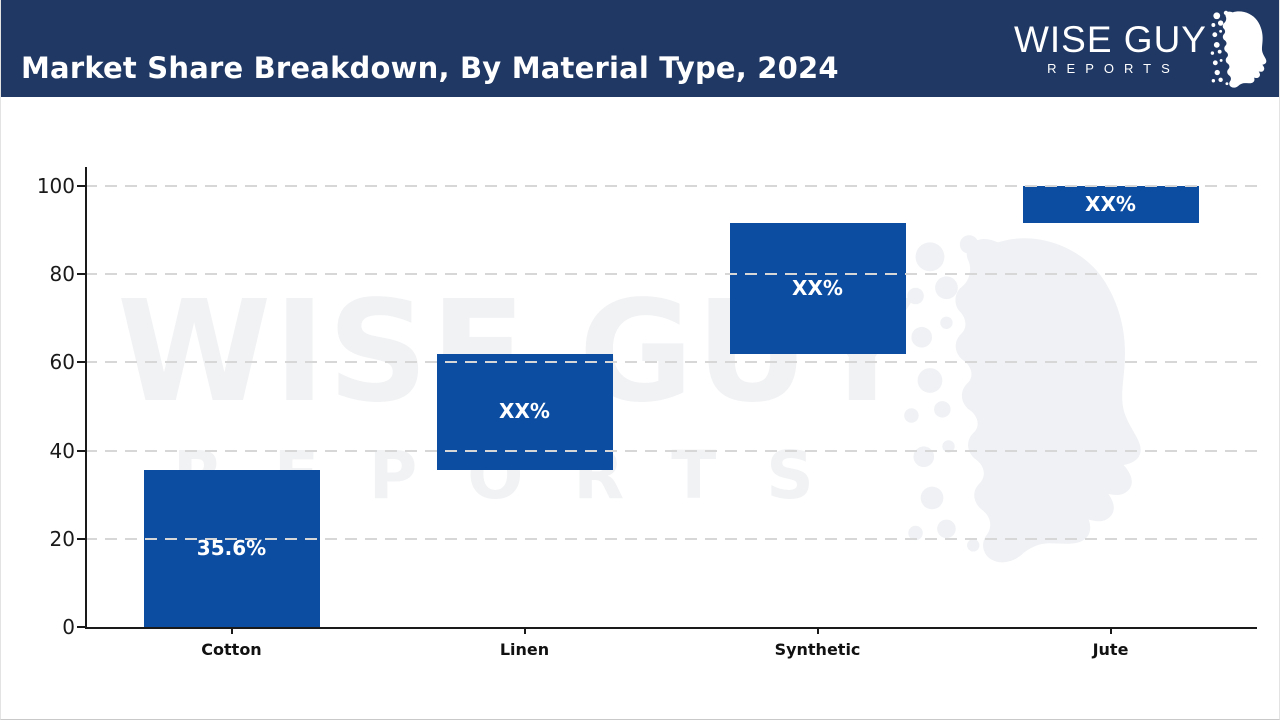  I want to click on wiseguy-logo: WISE GUY REPORTS, so click(1143, 48).